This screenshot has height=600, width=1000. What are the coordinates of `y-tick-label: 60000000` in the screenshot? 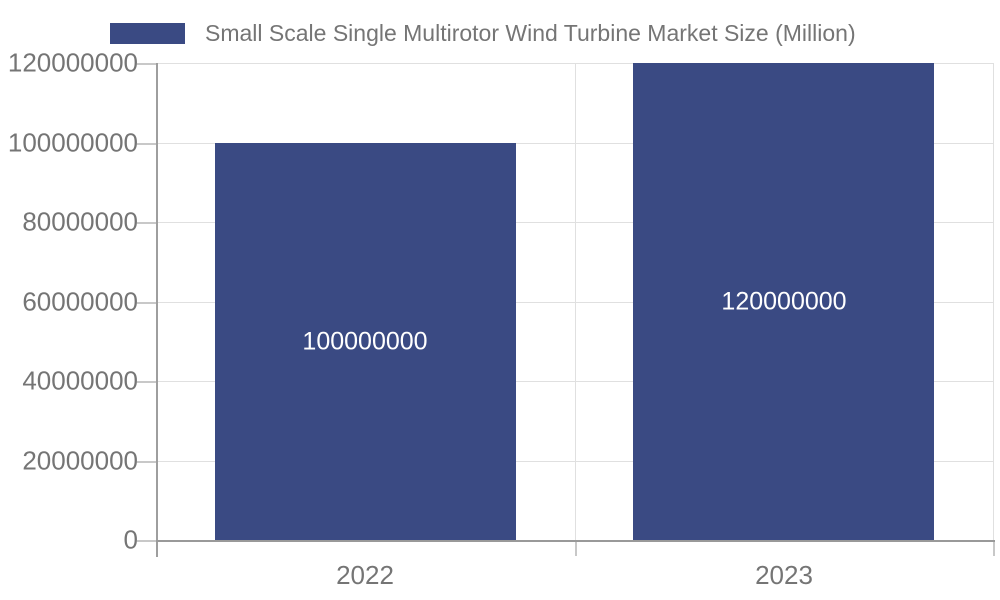 It's located at (80, 301).